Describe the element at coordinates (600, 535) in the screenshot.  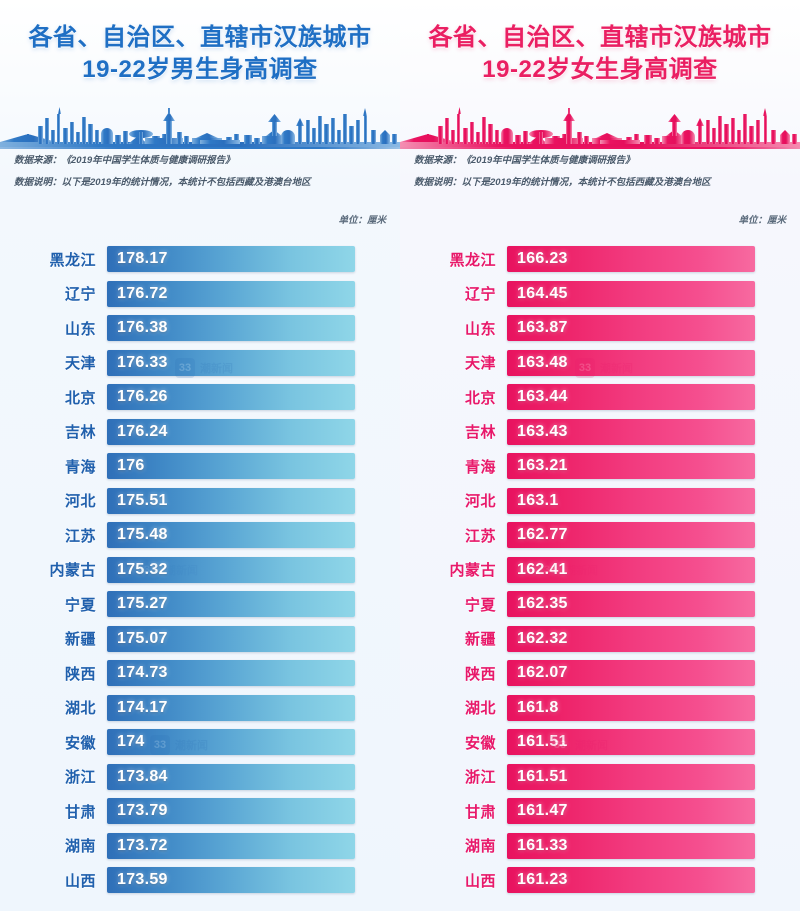
I see `table-row: 江苏 162.77` at that location.